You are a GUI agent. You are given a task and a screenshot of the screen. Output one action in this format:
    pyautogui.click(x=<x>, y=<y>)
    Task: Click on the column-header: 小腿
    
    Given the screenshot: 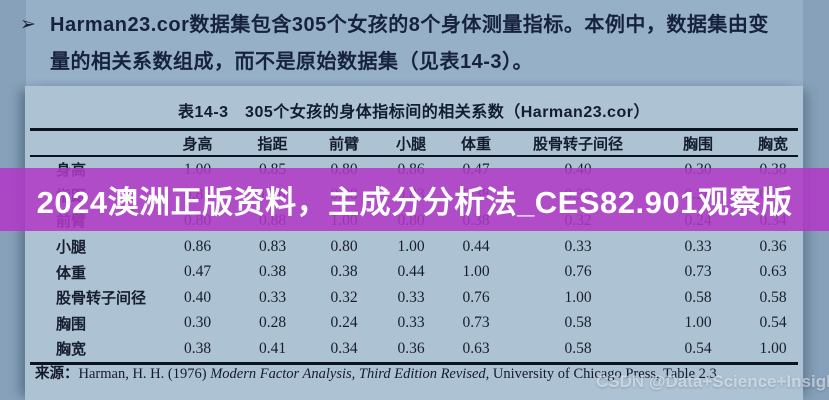 What is the action you would take?
    pyautogui.click(x=410, y=144)
    